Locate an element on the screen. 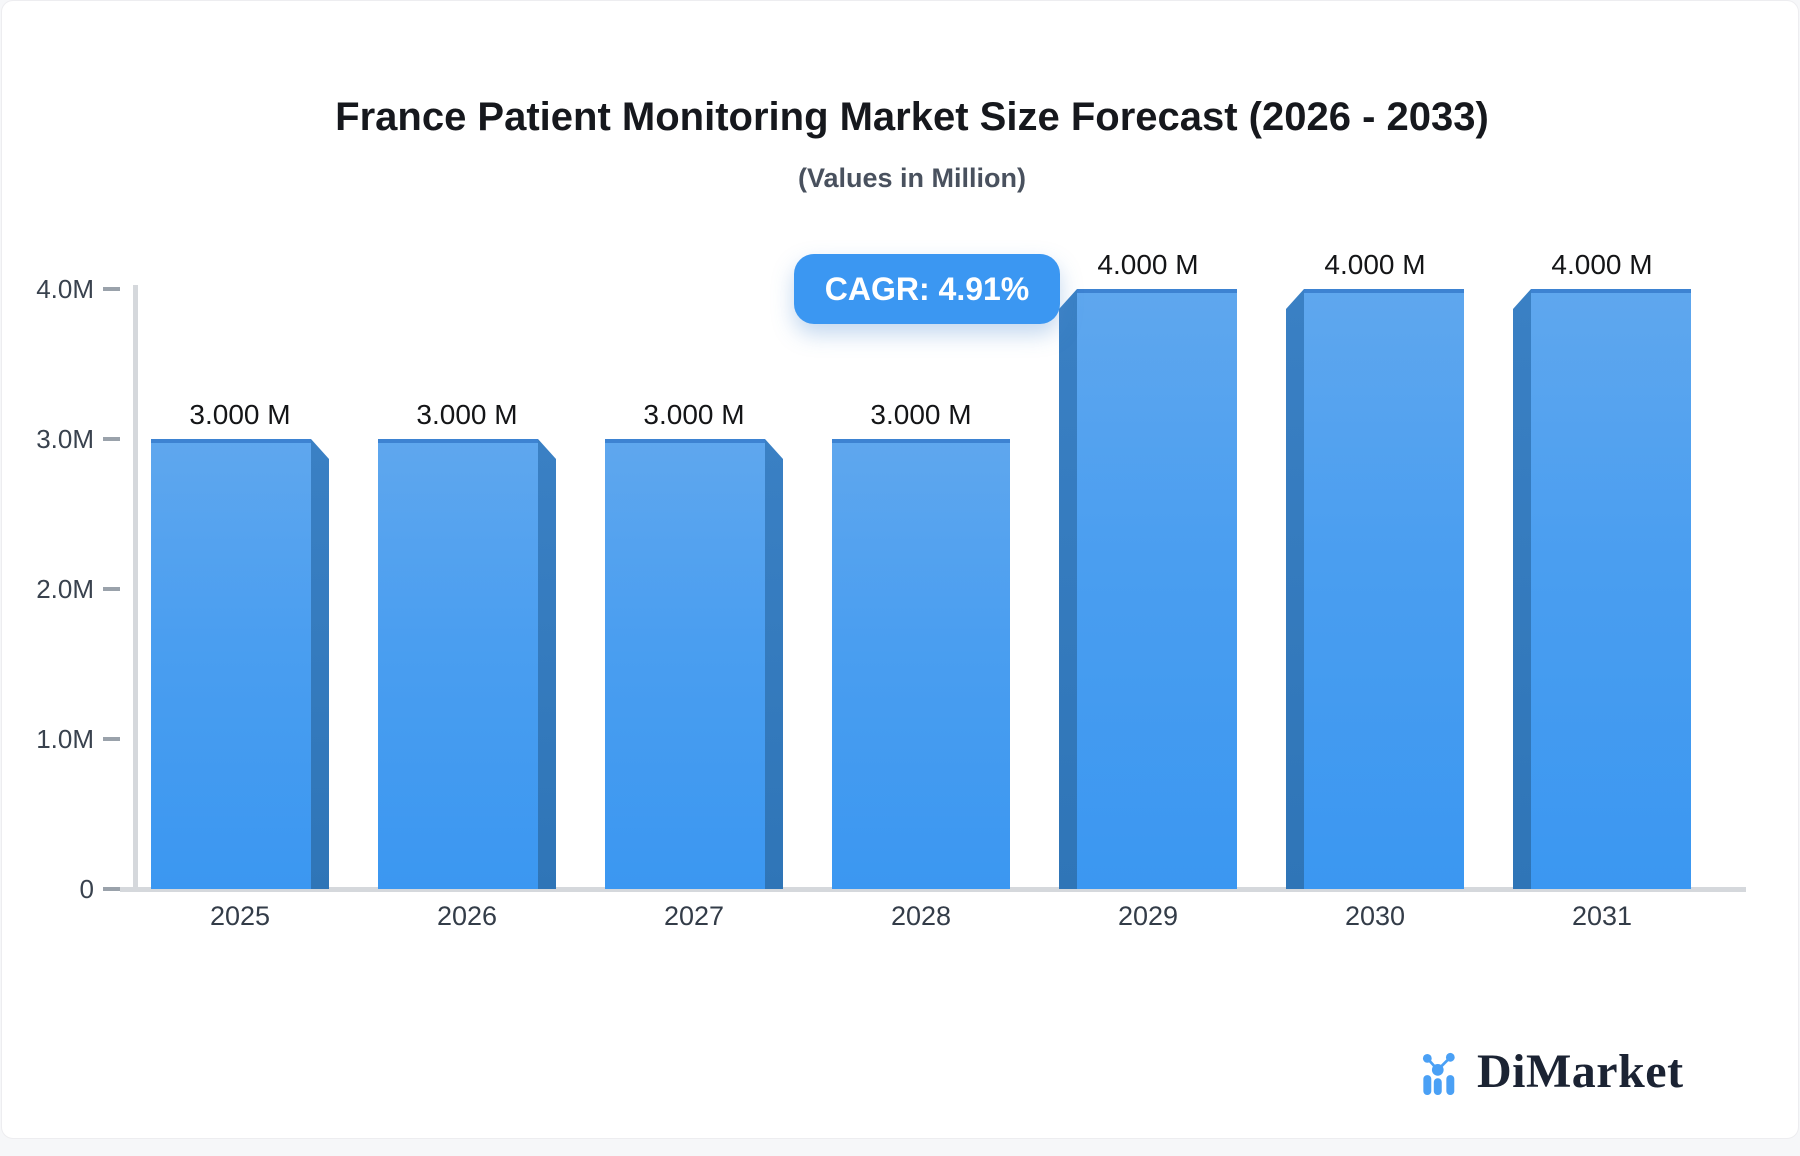 The image size is (1800, 1156). x-tick-label-2029: 2029 is located at coordinates (1148, 916).